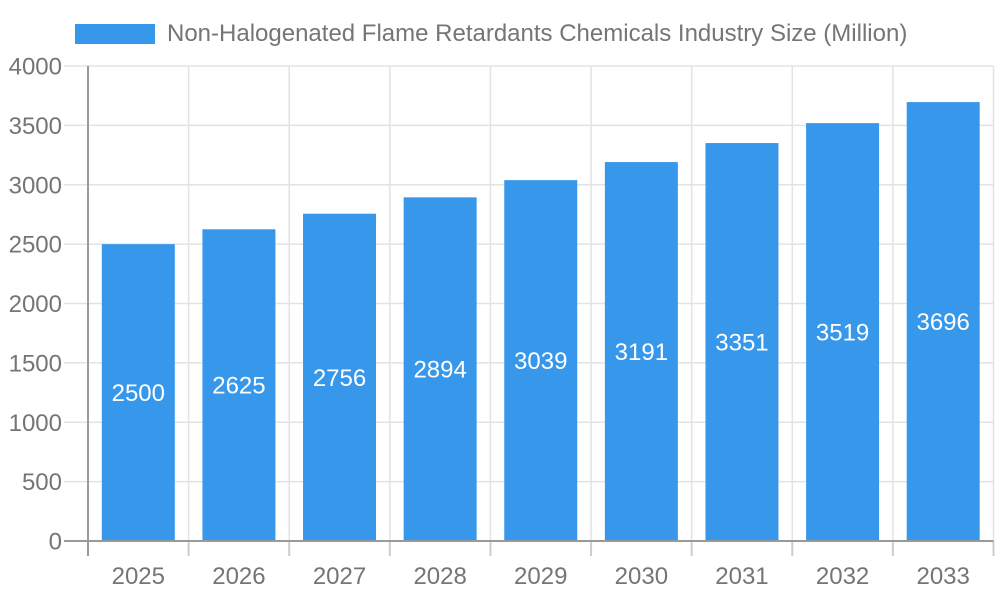 The width and height of the screenshot is (1000, 600). I want to click on y-tick-label: 1500, so click(35, 363).